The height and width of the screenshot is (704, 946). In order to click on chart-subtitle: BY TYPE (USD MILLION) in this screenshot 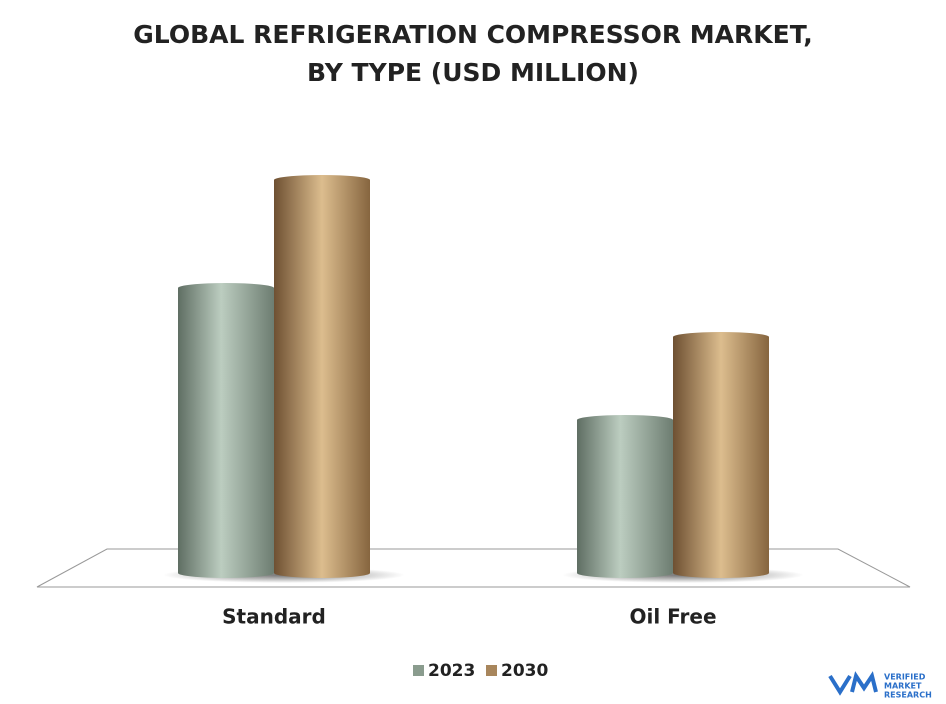, I will do `click(473, 72)`.